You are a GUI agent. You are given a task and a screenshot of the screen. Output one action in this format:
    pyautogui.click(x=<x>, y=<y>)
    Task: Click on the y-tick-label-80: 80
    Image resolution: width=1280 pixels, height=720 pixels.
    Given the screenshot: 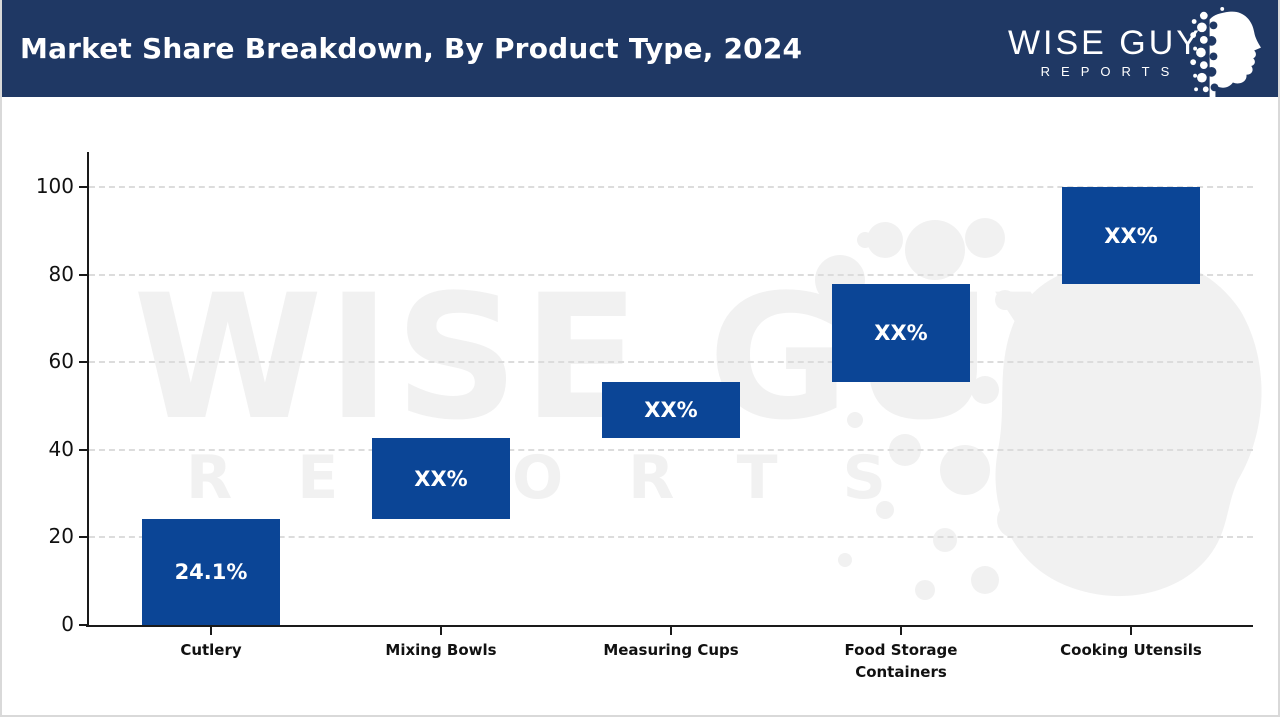 What is the action you would take?
    pyautogui.click(x=61, y=274)
    